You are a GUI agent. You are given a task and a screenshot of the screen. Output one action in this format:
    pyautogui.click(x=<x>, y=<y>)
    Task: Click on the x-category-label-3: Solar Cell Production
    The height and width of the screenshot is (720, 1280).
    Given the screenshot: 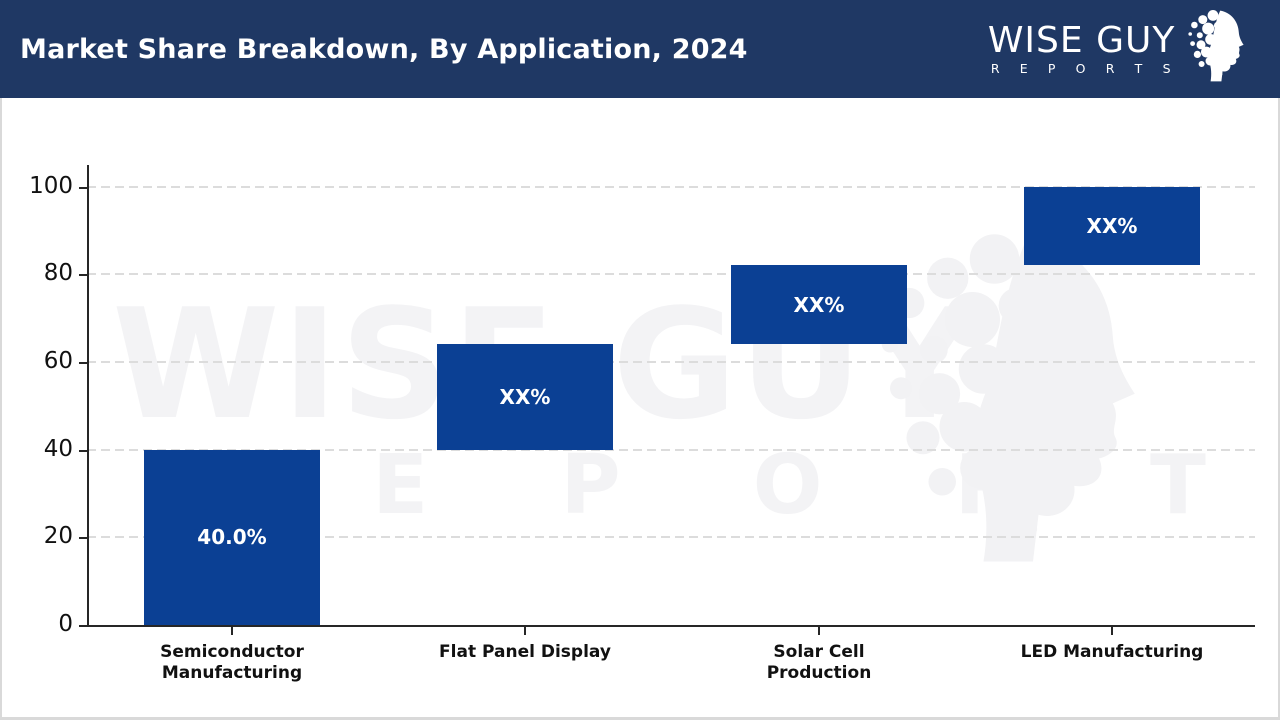 What is the action you would take?
    pyautogui.click(x=819, y=663)
    